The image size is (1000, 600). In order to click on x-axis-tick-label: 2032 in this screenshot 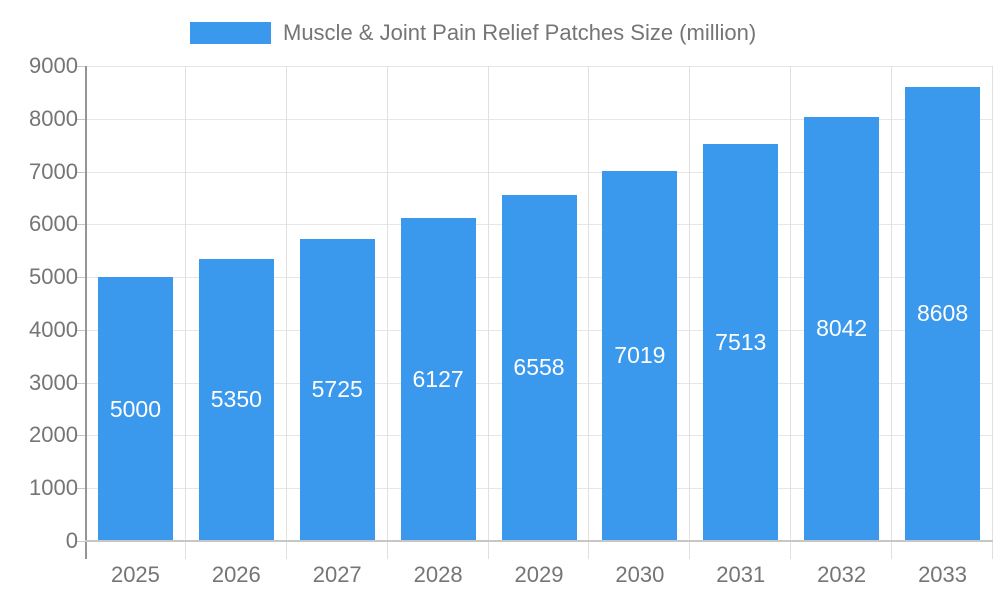, I will do `click(842, 574)`.